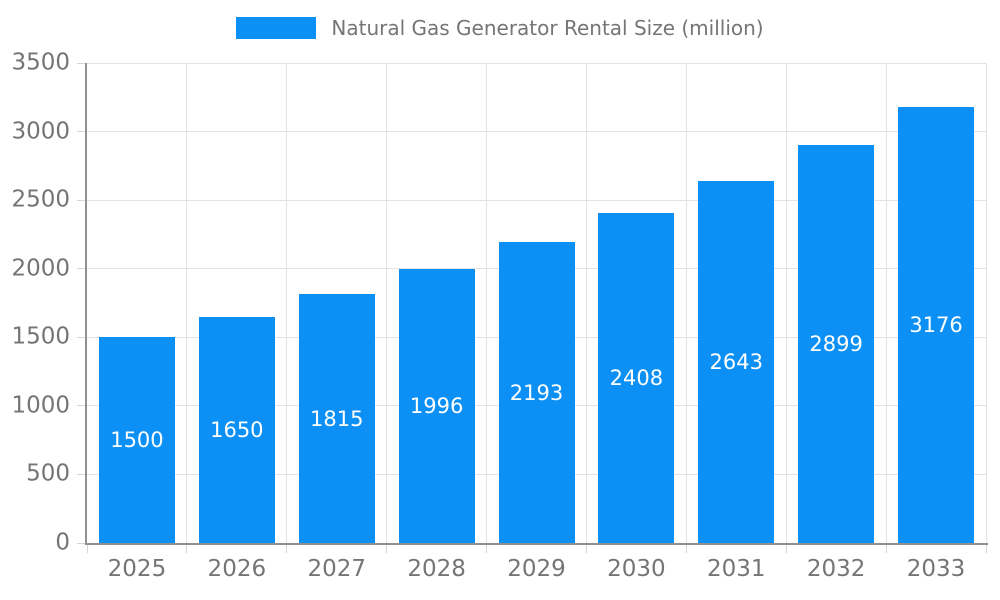  Describe the element at coordinates (237, 569) in the screenshot. I see `x-tick-label: 2026` at that location.